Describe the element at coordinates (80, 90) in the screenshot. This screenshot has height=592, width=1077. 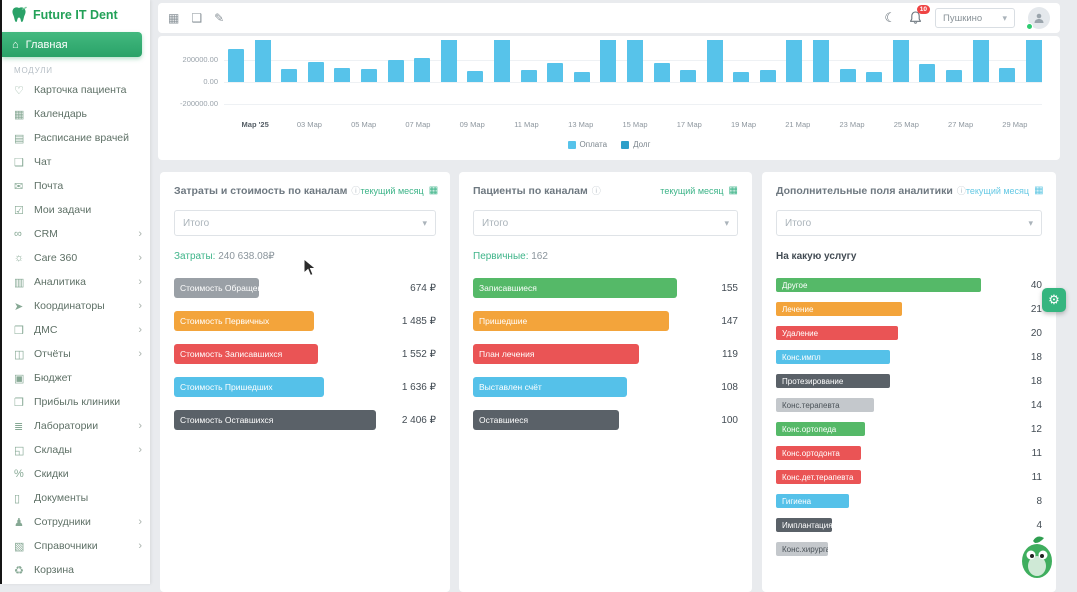
I see `sidebar-item-label: Карточка пациента` at that location.